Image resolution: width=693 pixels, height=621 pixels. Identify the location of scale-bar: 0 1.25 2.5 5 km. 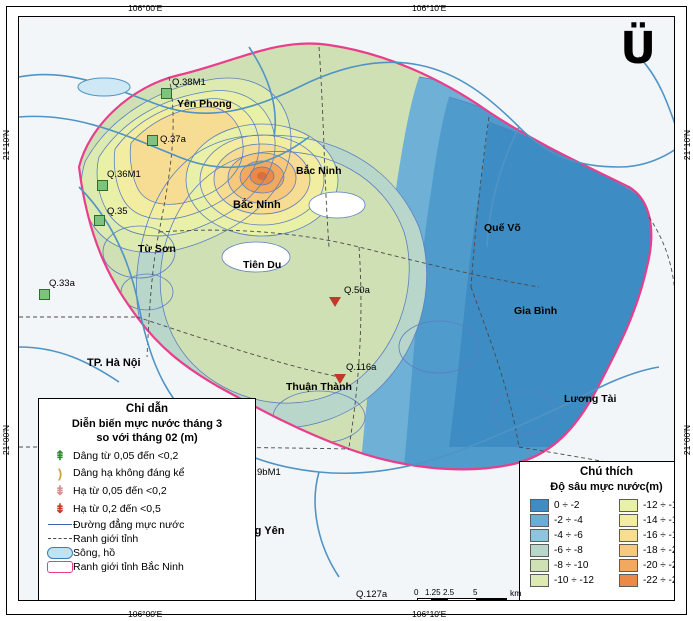
(471, 594).